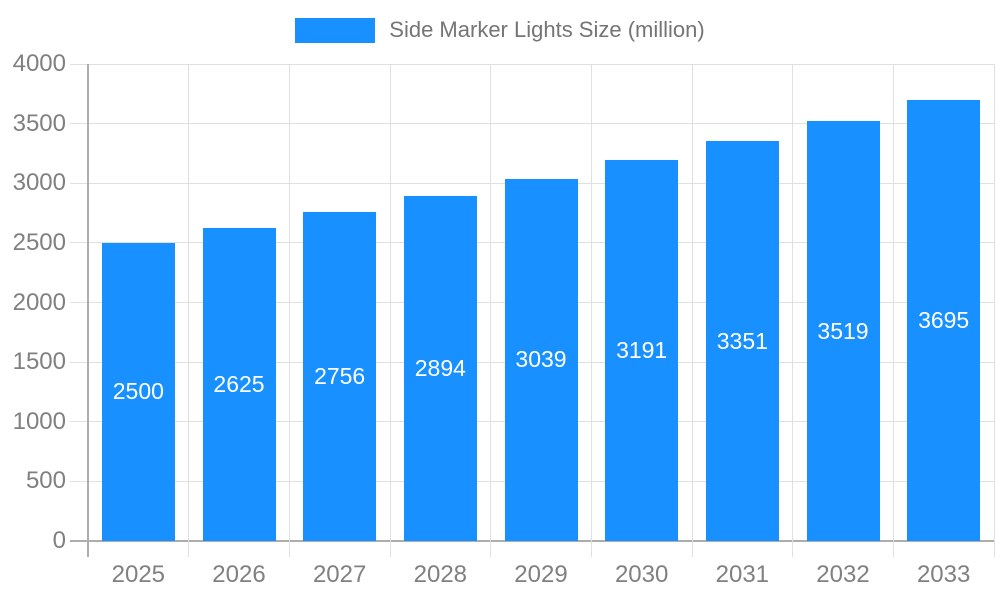  I want to click on y-tick-label: 3000, so click(39, 183).